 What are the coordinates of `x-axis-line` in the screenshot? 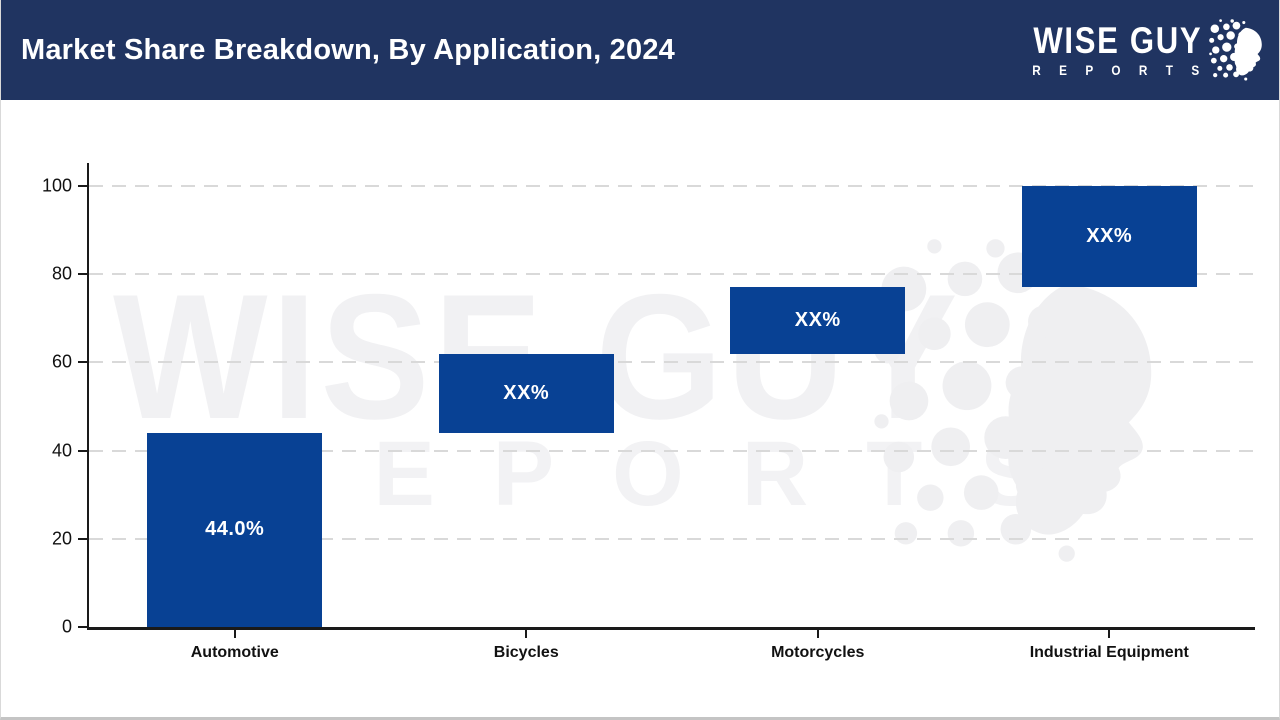 It's located at (671, 628).